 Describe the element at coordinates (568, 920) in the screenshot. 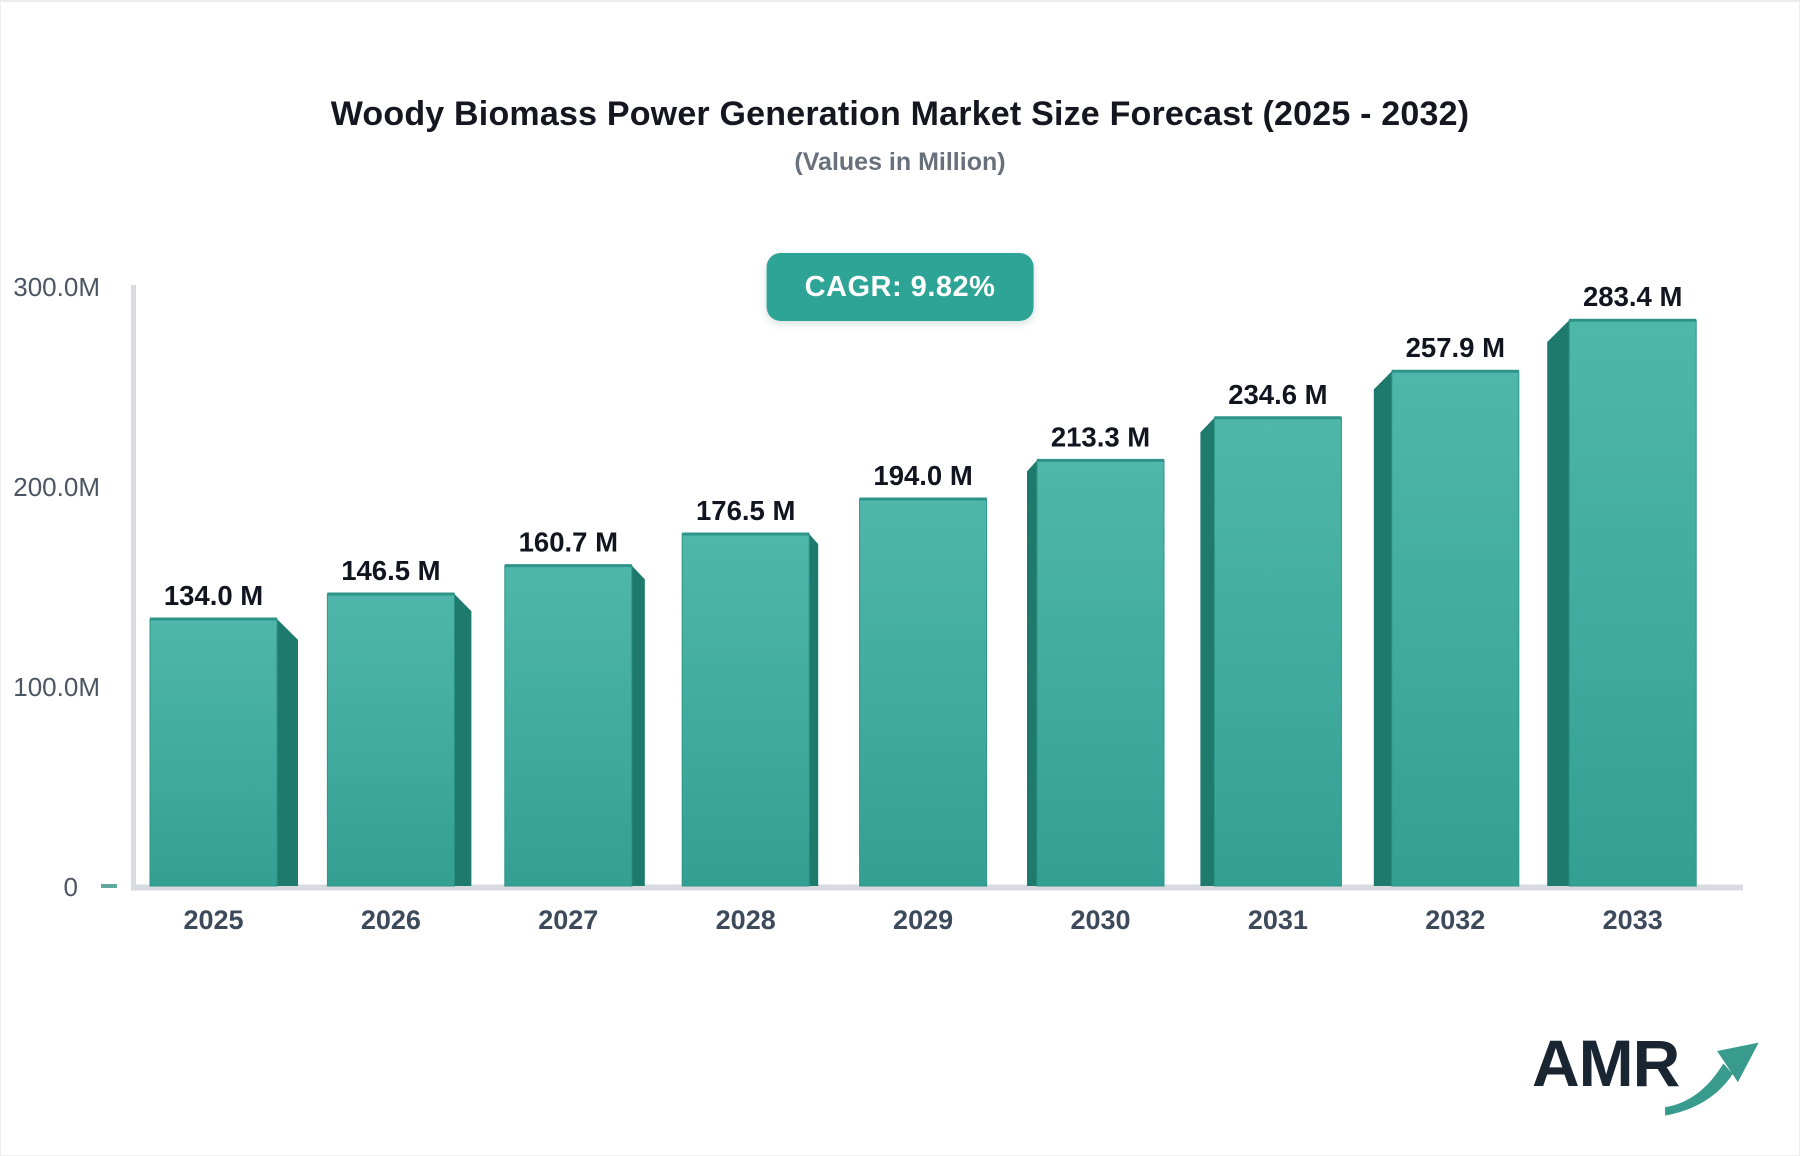

I see `x-axis-label: 2027` at that location.